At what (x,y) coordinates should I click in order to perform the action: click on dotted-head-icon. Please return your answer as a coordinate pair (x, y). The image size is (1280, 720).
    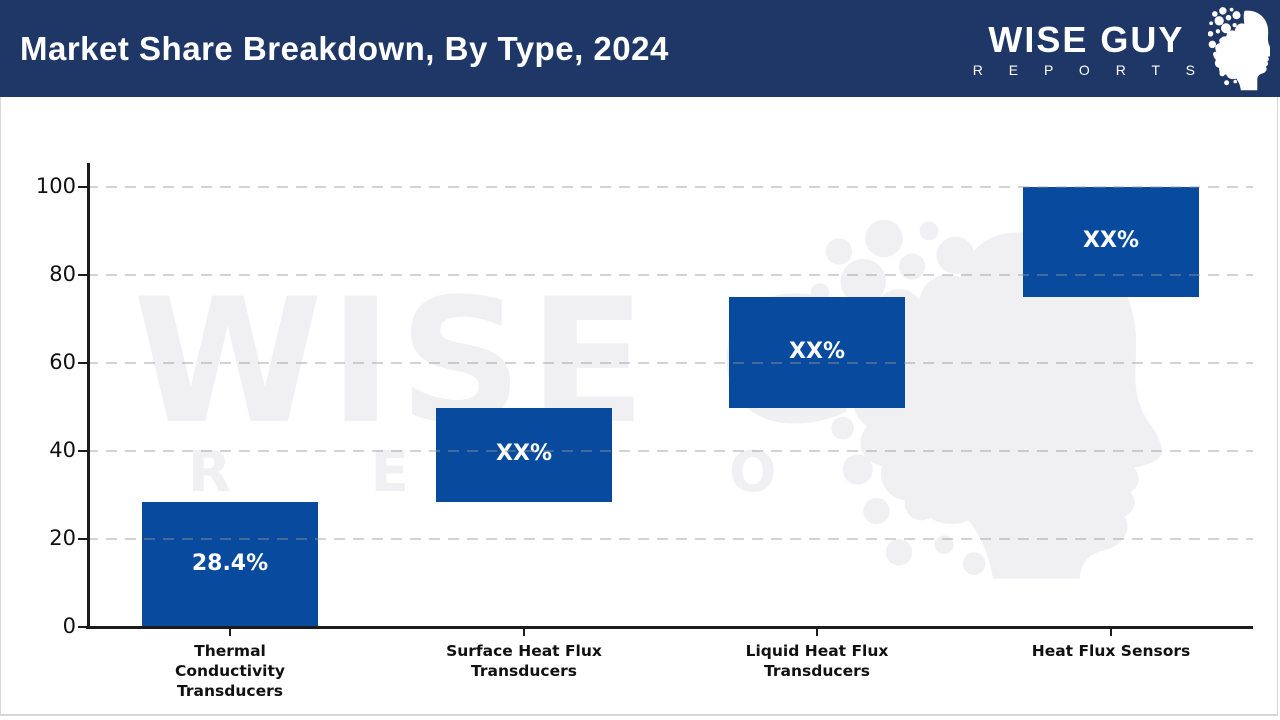
    Looking at the image, I should click on (1239, 49).